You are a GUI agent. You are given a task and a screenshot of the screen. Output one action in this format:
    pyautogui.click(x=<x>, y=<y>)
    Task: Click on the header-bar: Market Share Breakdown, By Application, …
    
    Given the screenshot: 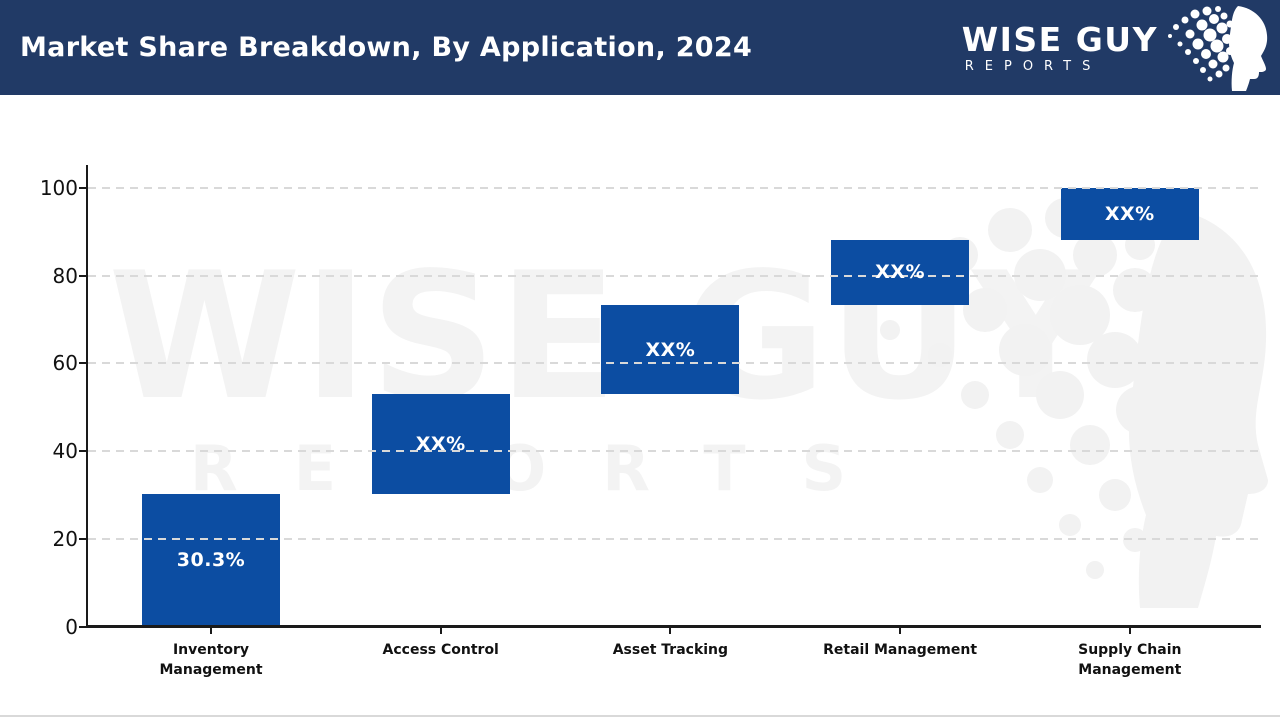 What is the action you would take?
    pyautogui.click(x=640, y=47)
    